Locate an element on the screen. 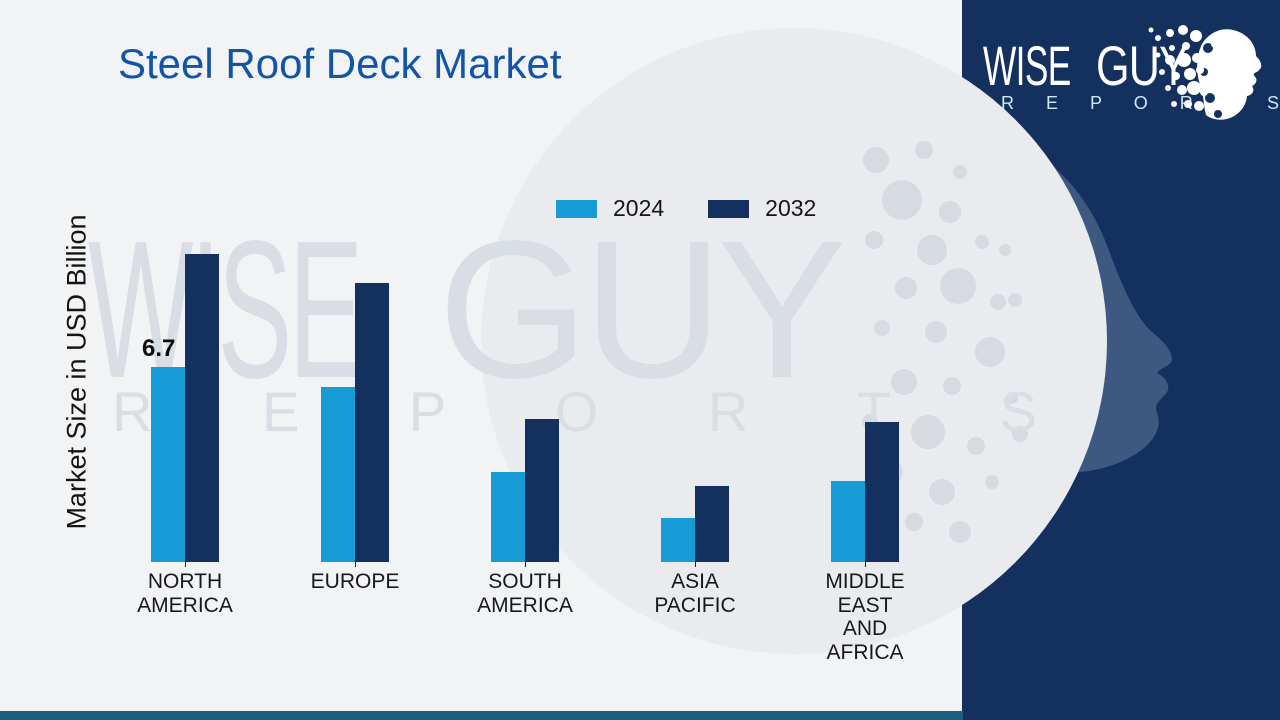 Image resolution: width=1280 pixels, height=720 pixels. logo-wise-text: WISE is located at coordinates (1027, 65).